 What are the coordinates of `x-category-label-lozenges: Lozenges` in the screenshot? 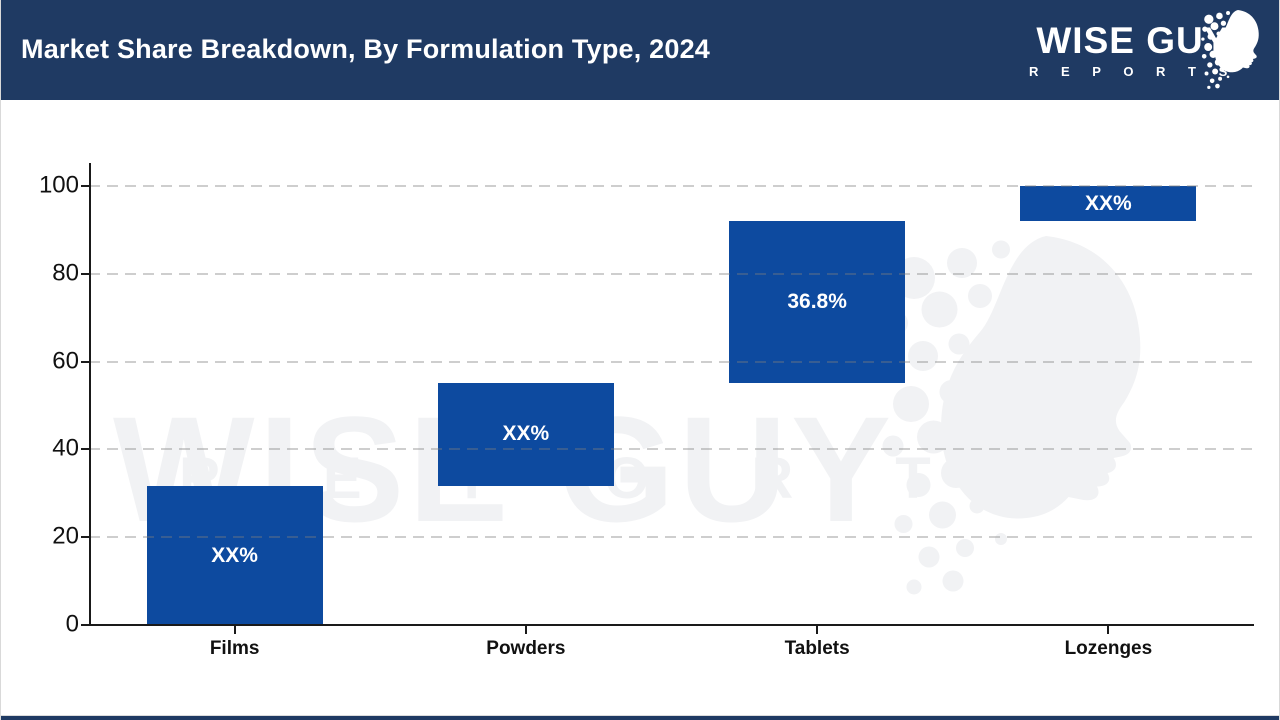 It's located at (1108, 648).